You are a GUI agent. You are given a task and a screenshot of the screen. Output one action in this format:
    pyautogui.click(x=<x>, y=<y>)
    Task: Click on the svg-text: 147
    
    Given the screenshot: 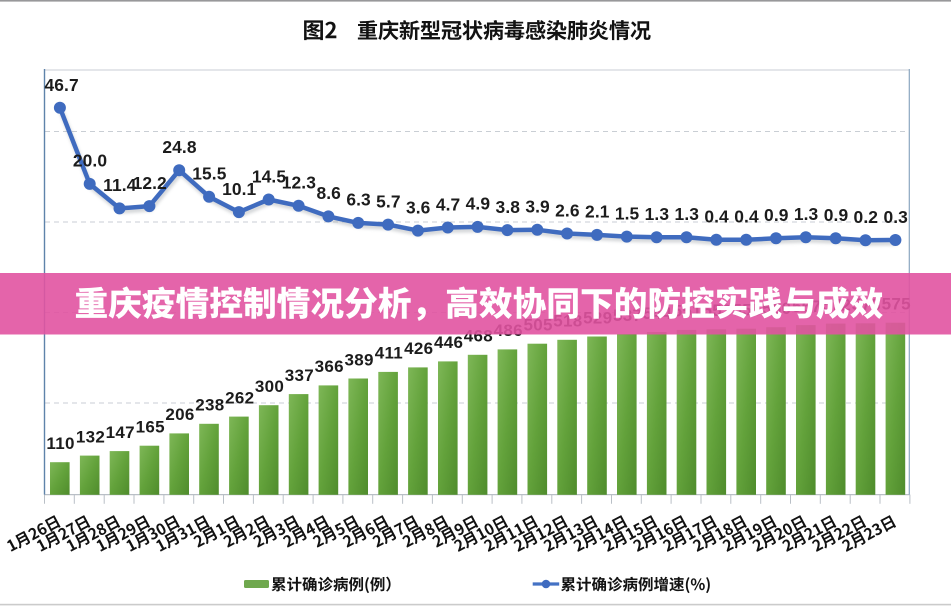 What is the action you would take?
    pyautogui.click(x=120, y=432)
    